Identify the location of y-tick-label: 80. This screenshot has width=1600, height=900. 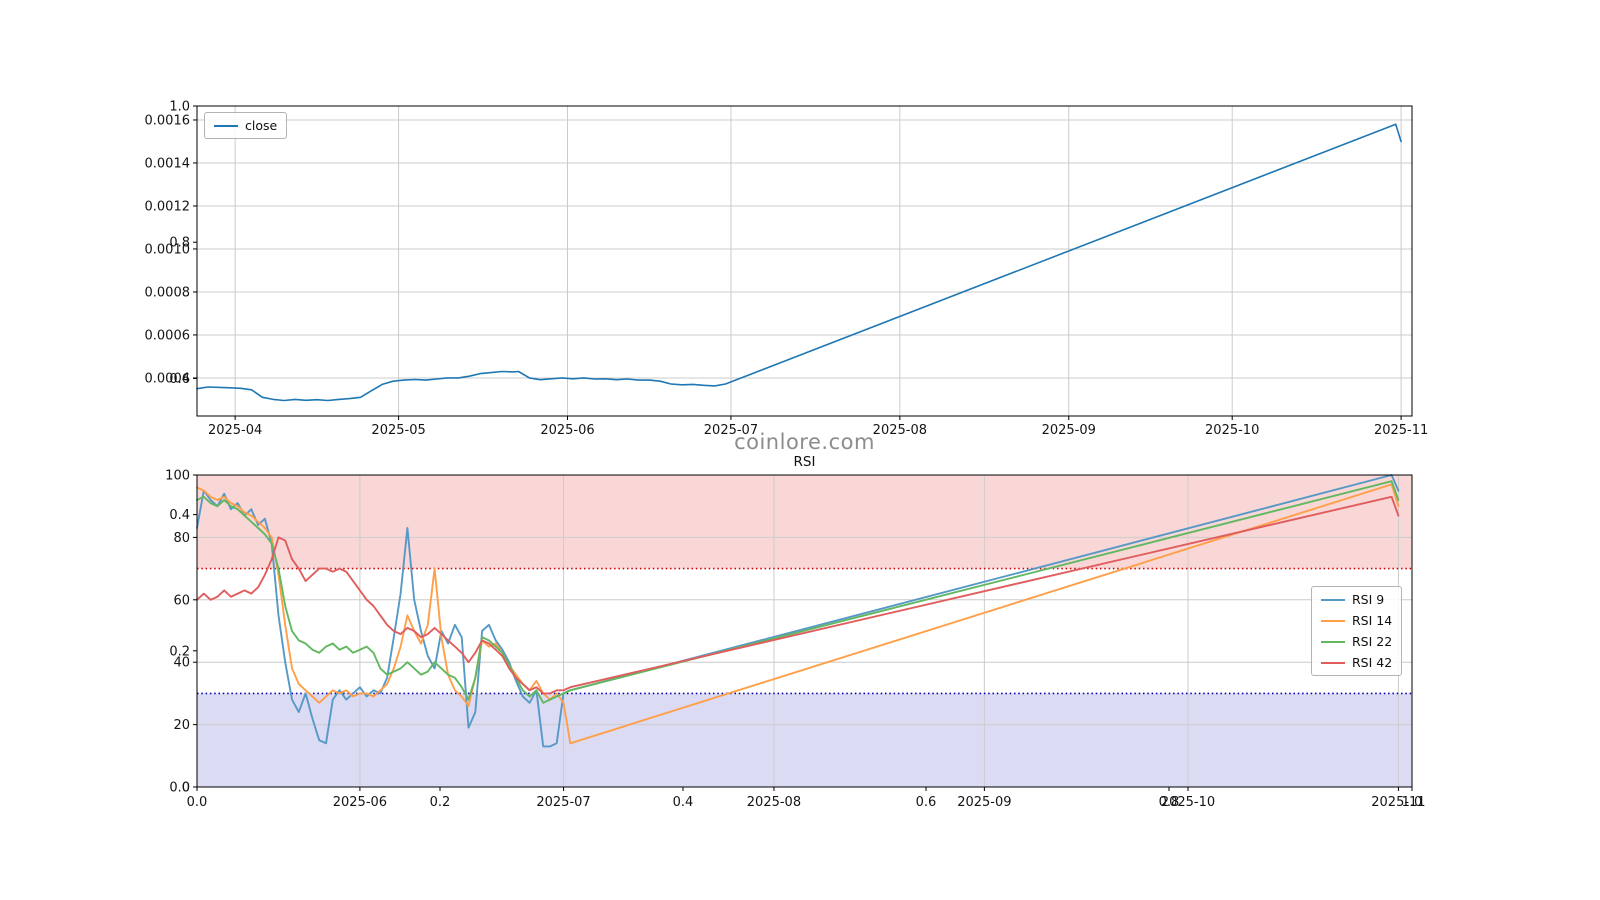
(181, 538).